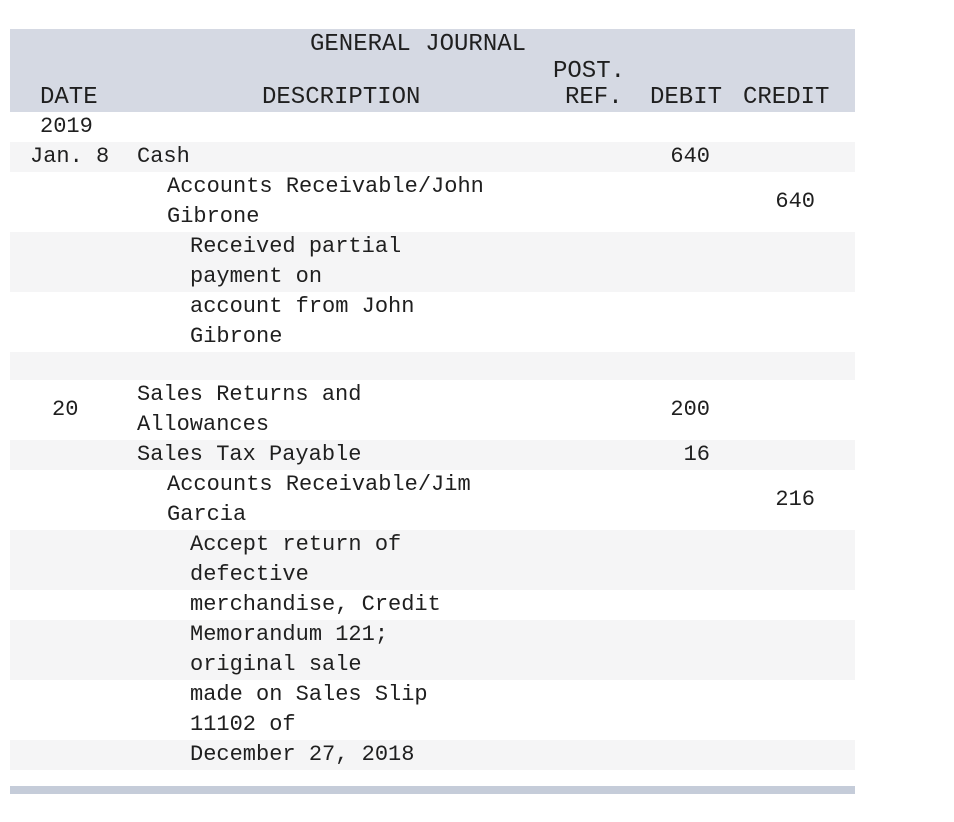 The width and height of the screenshot is (954, 822). I want to click on journal-row: Accounts Receivable/Jim Garcia 216, so click(432, 500).